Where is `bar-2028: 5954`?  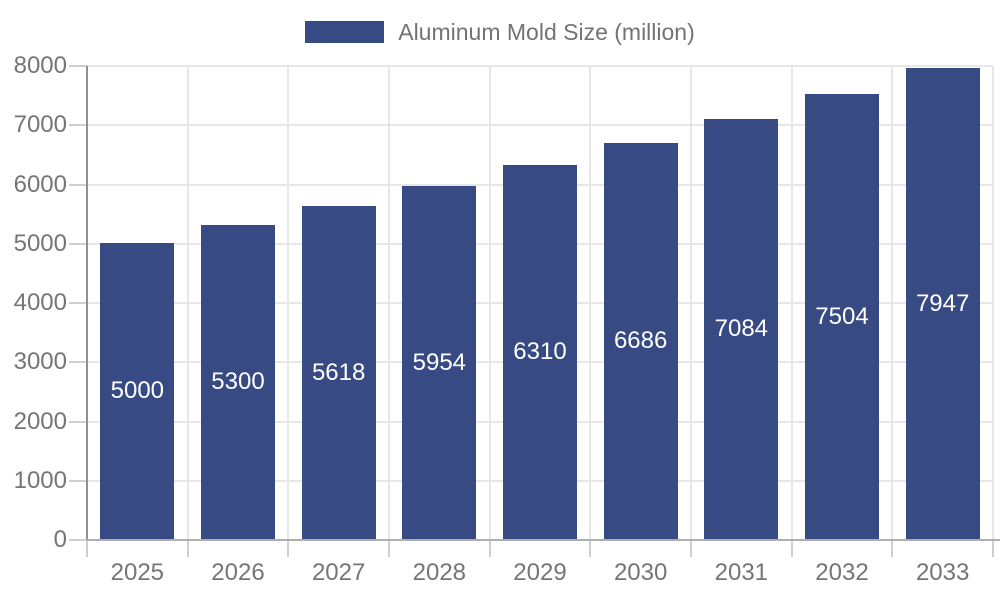 bar-2028: 5954 is located at coordinates (439, 362).